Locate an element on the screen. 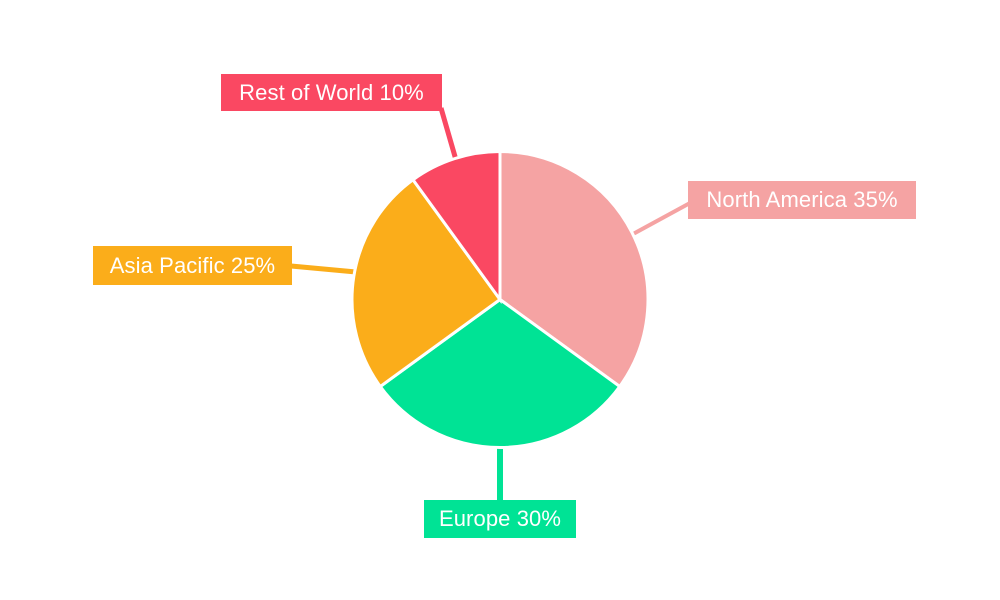 Image resolution: width=1000 pixels, height=600 pixels. pie-label-rest-of-world-text: Rest of World 10% is located at coordinates (331, 92).